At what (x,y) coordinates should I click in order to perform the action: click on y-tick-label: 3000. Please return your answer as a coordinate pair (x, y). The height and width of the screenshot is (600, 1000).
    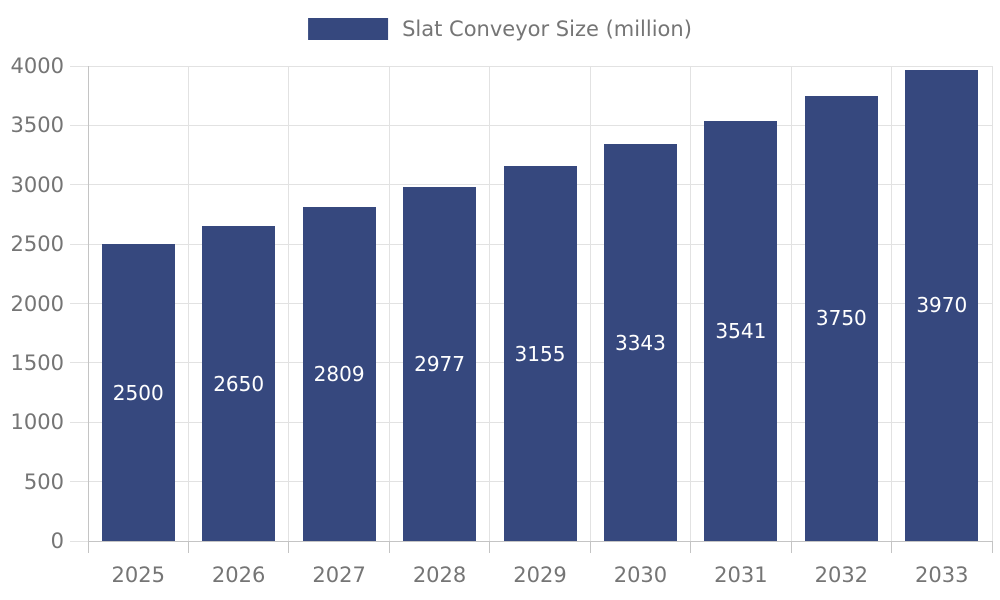
    Looking at the image, I should click on (37, 184).